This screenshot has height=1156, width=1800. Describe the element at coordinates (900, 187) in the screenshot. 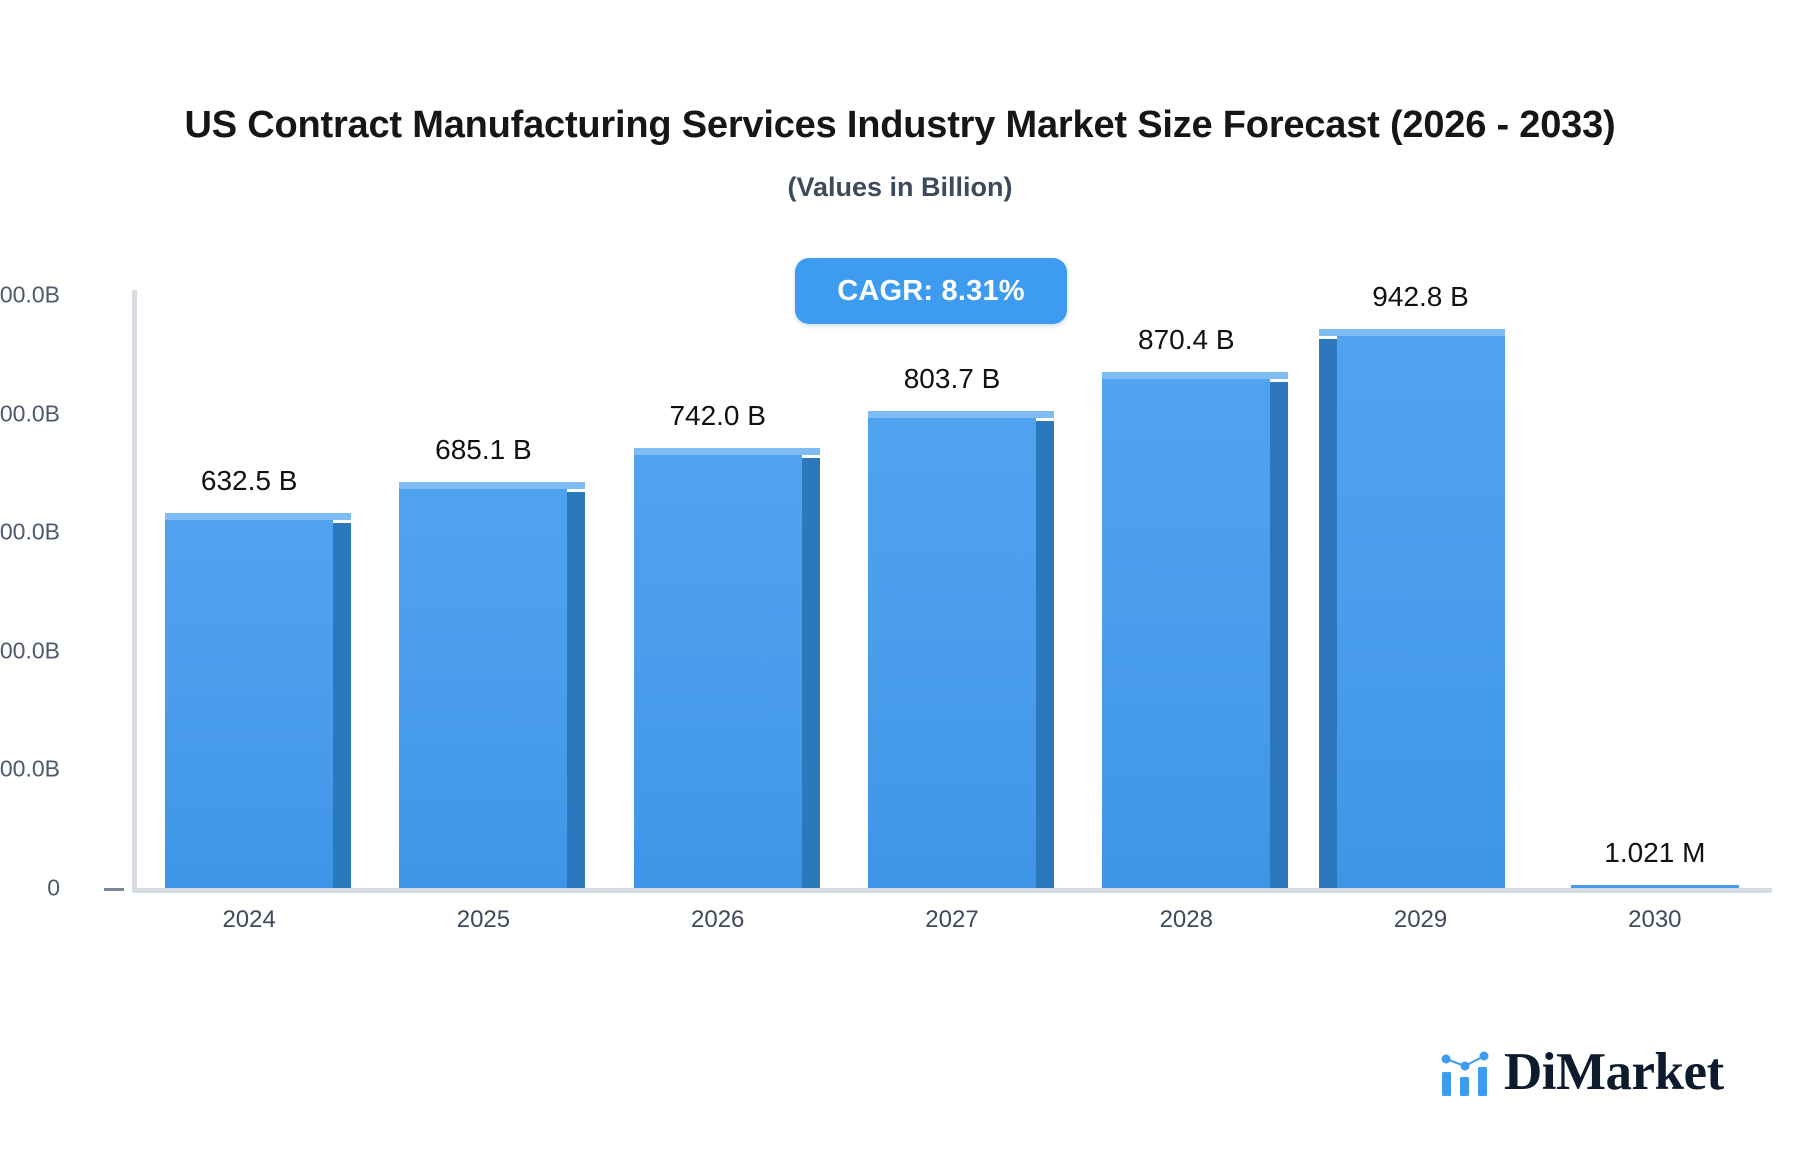

I see `chart-subtitle: (Values in Billion)` at that location.